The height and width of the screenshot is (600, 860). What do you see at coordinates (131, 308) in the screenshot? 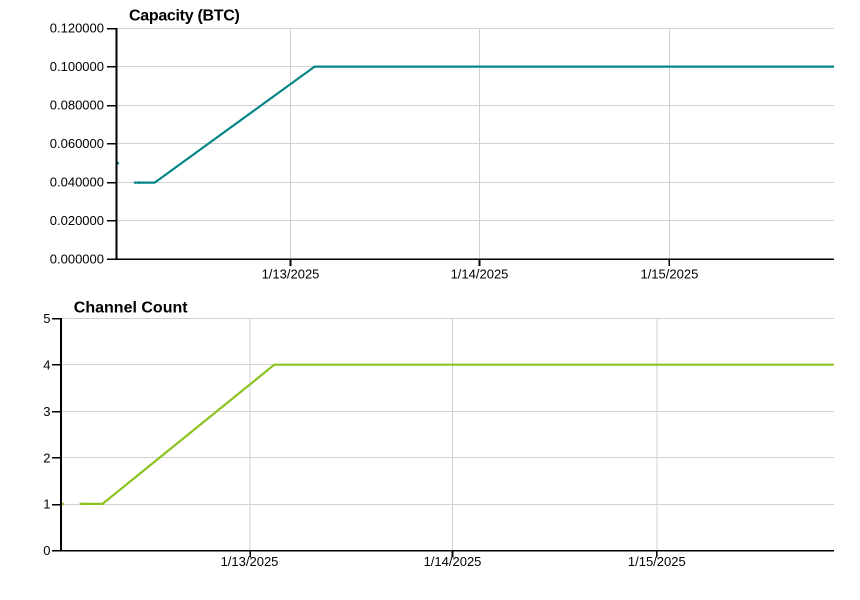
I see `svg-text: Channel Count` at bounding box center [131, 308].